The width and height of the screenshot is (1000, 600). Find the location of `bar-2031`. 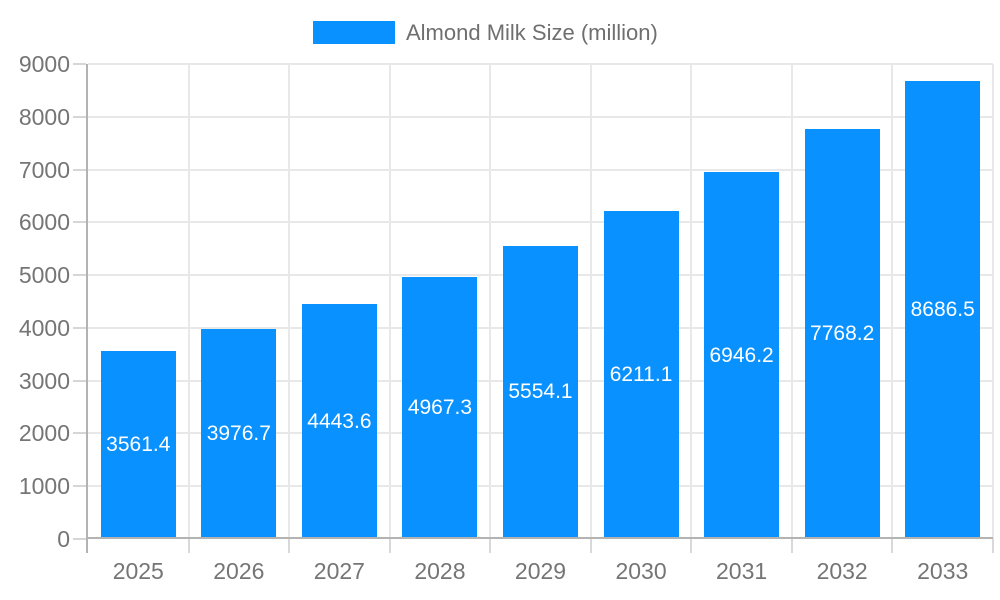

bar-2031 is located at coordinates (742, 354).